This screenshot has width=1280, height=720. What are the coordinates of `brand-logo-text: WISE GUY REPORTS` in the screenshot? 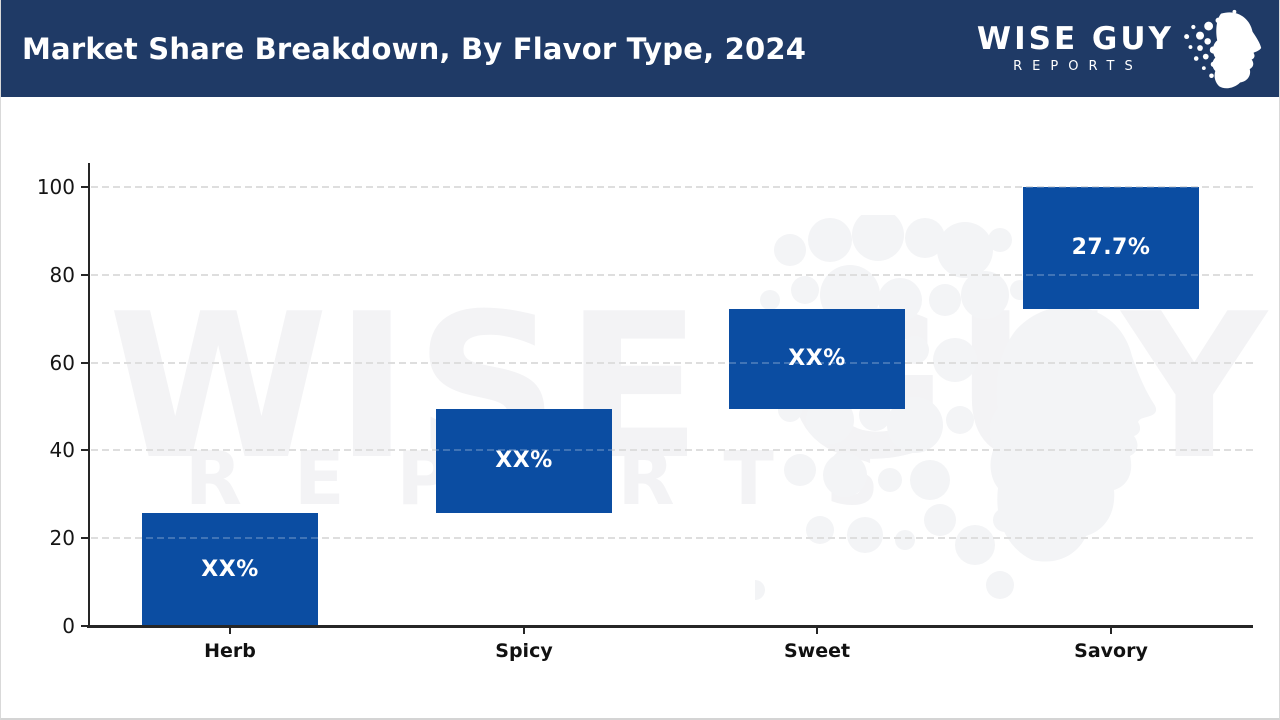 It's located at (1075, 47).